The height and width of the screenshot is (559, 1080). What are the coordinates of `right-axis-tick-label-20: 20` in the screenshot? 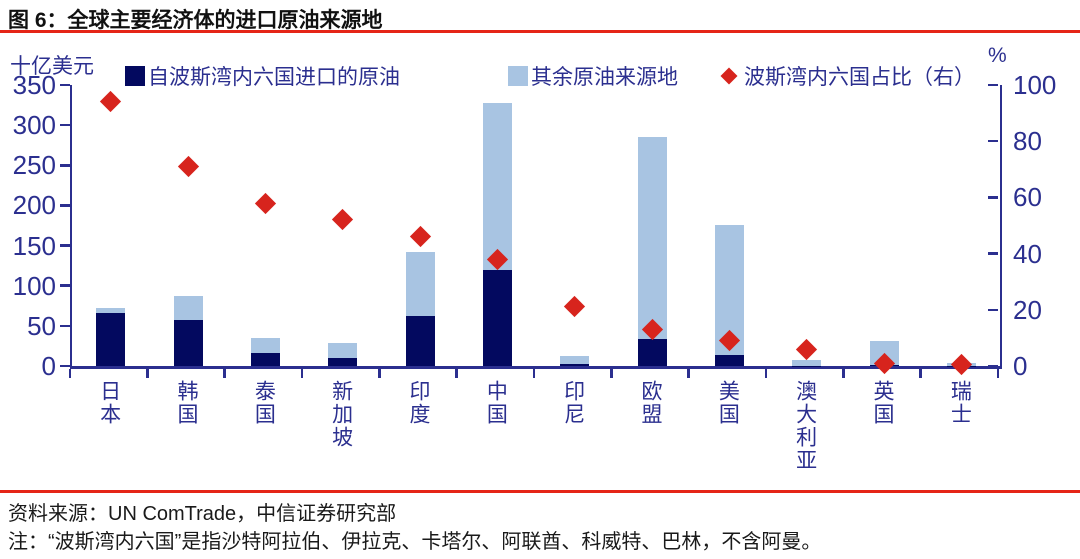 It's located at (1027, 309).